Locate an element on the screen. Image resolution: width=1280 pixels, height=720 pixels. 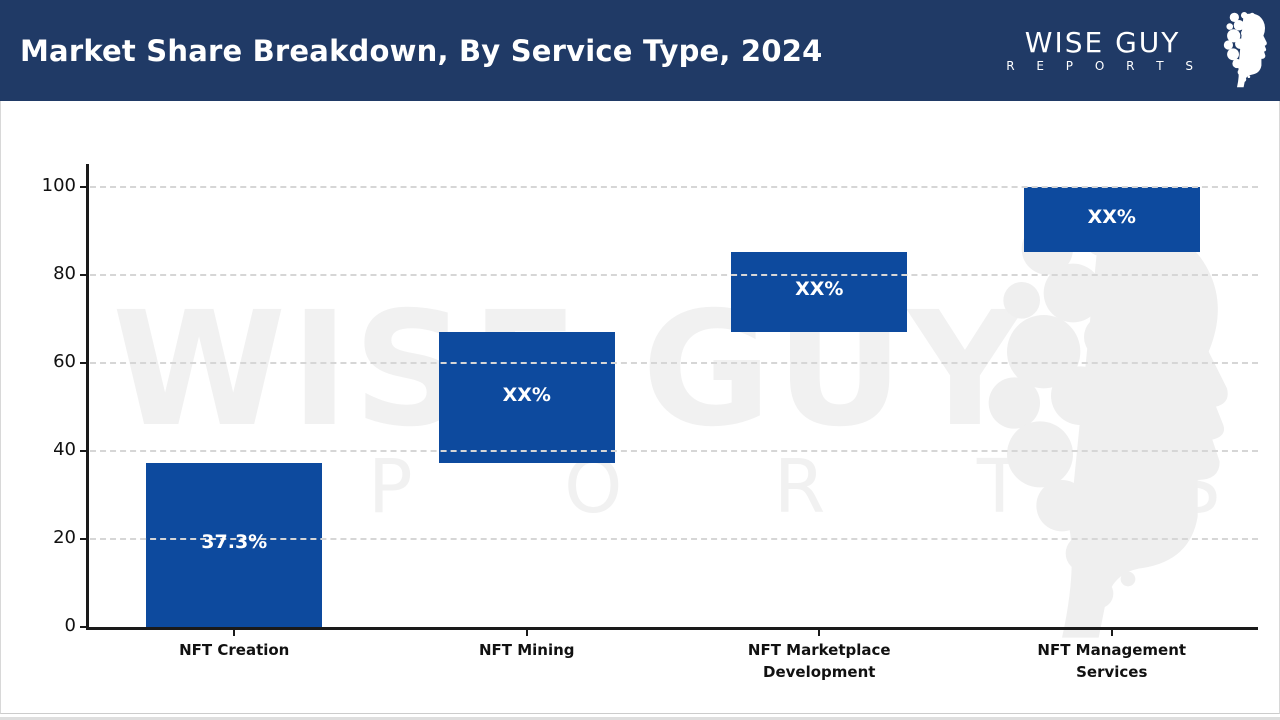
wise-guy-logo: WISE GUY R E P O R T S is located at coordinates (1136, 51).